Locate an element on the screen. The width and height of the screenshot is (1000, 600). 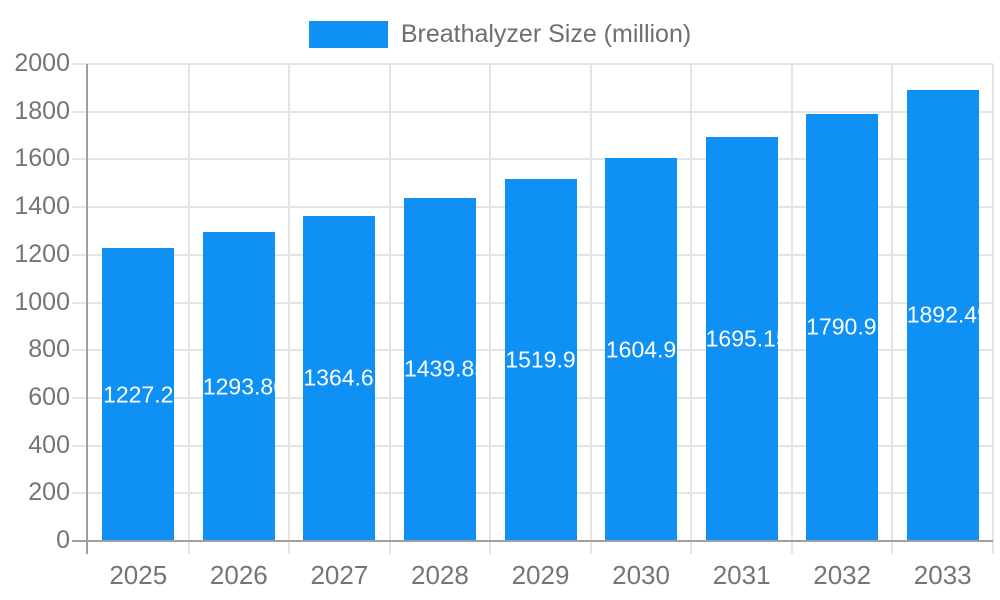
x-axis-tick-label: 2028 is located at coordinates (440, 575).